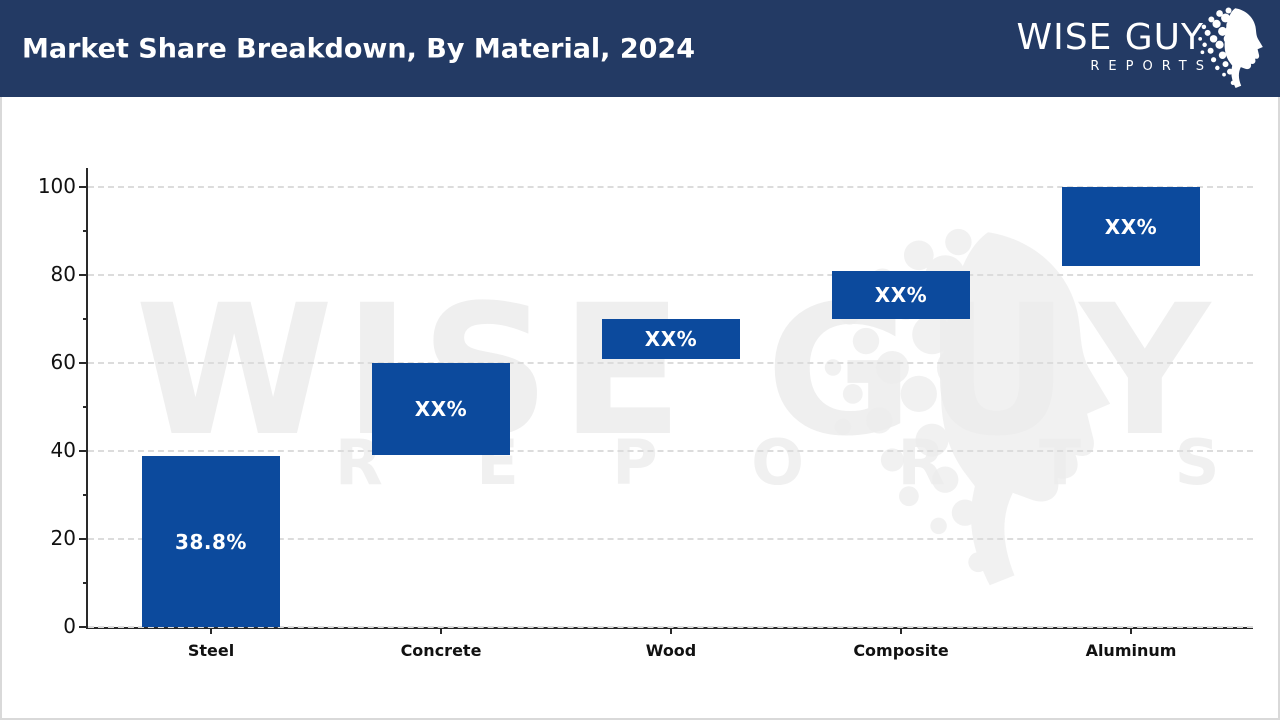 The height and width of the screenshot is (720, 1280). I want to click on y-tick-label: 0, so click(69, 626).